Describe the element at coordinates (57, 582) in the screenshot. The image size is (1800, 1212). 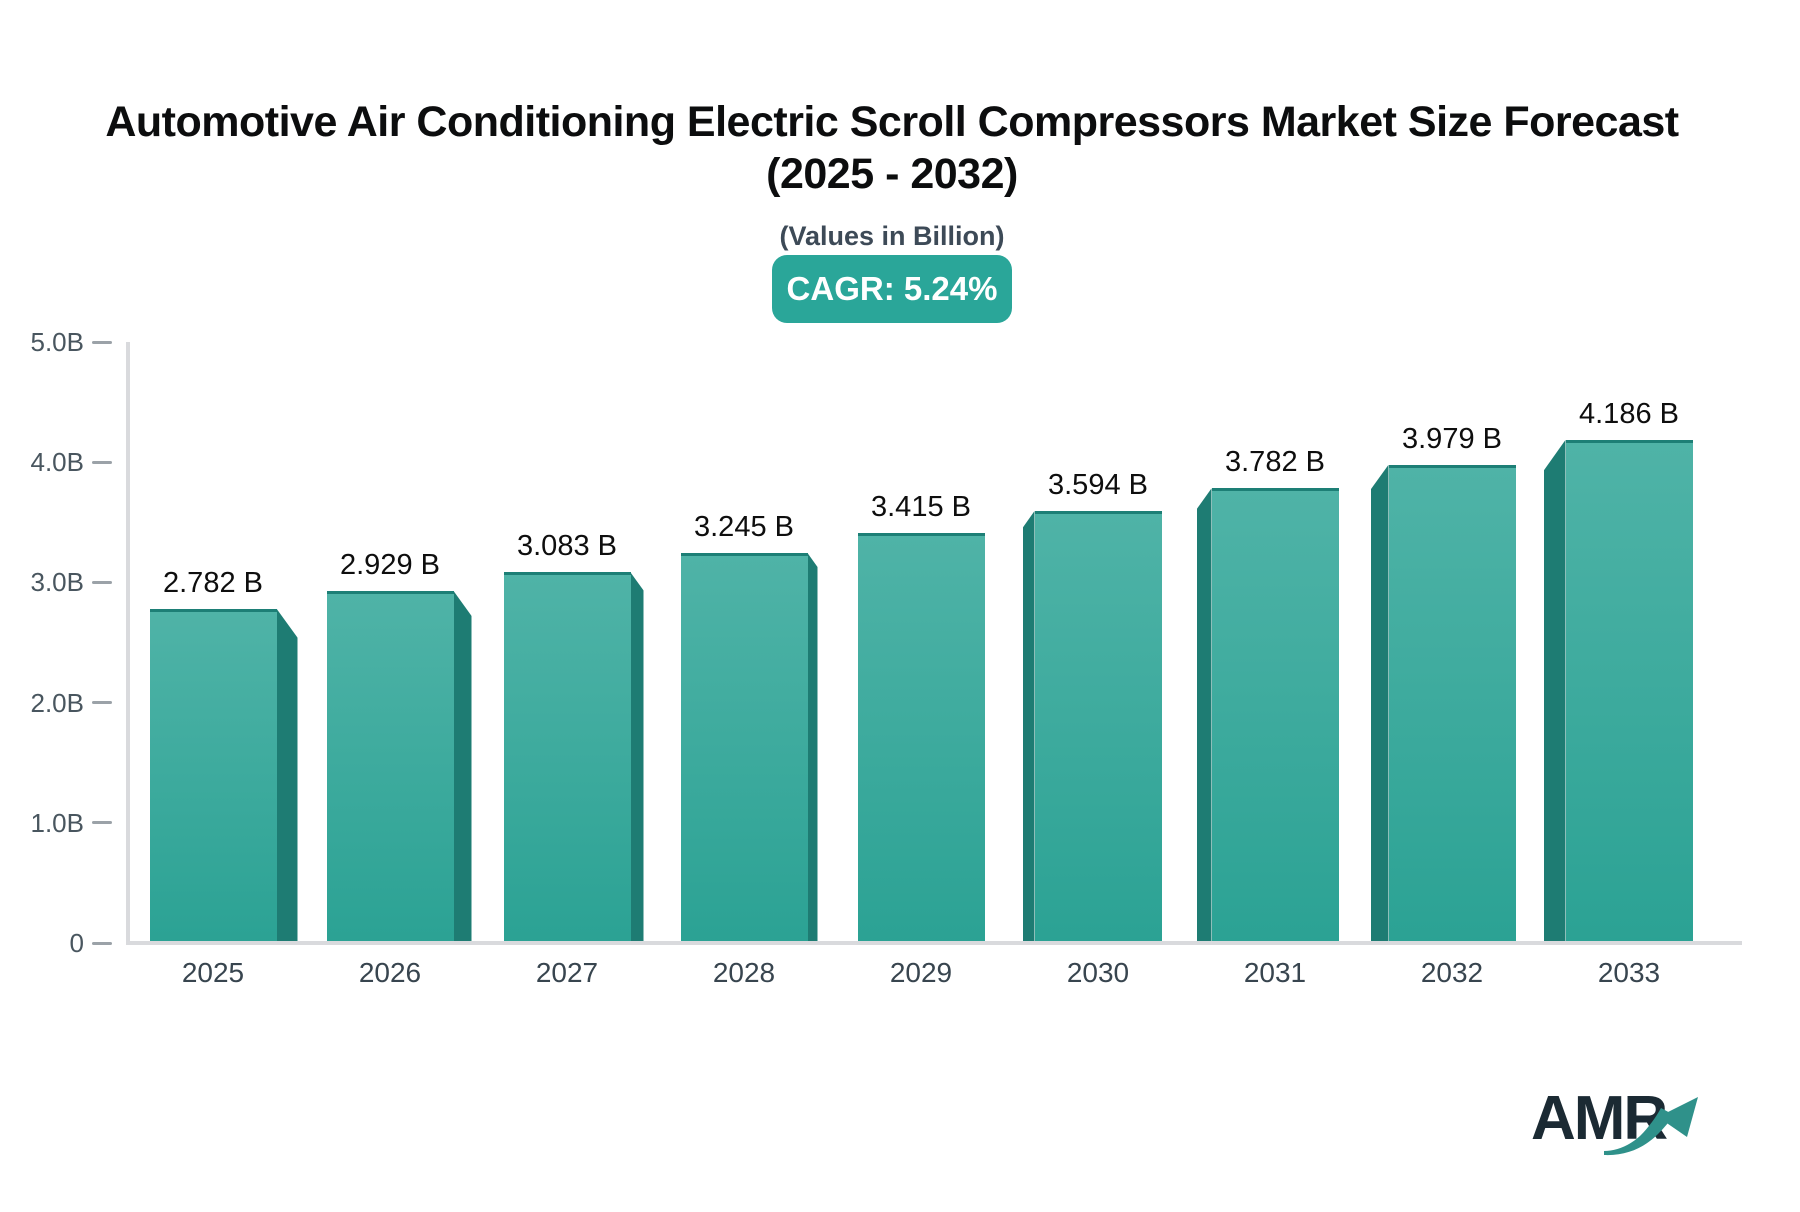
I see `y-axis-label: 3.0B` at that location.